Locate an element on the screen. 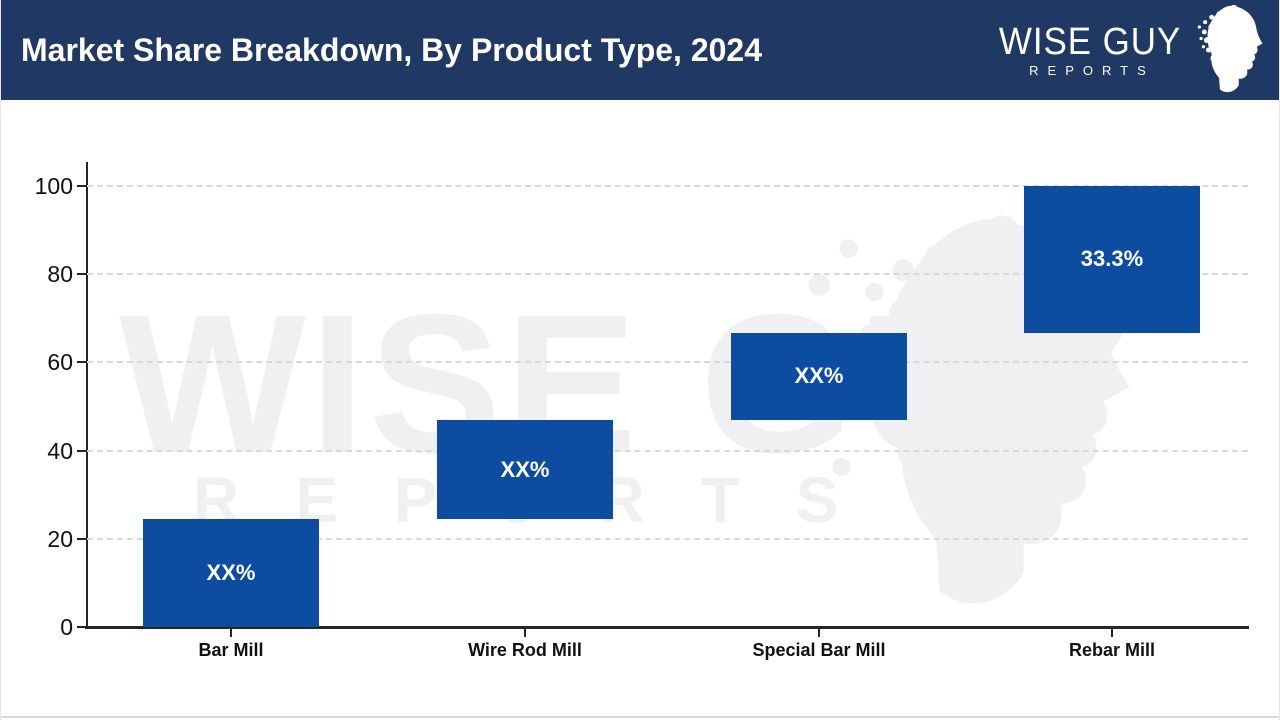 The width and height of the screenshot is (1280, 720). y-tick-label: 0 is located at coordinates (66, 627).